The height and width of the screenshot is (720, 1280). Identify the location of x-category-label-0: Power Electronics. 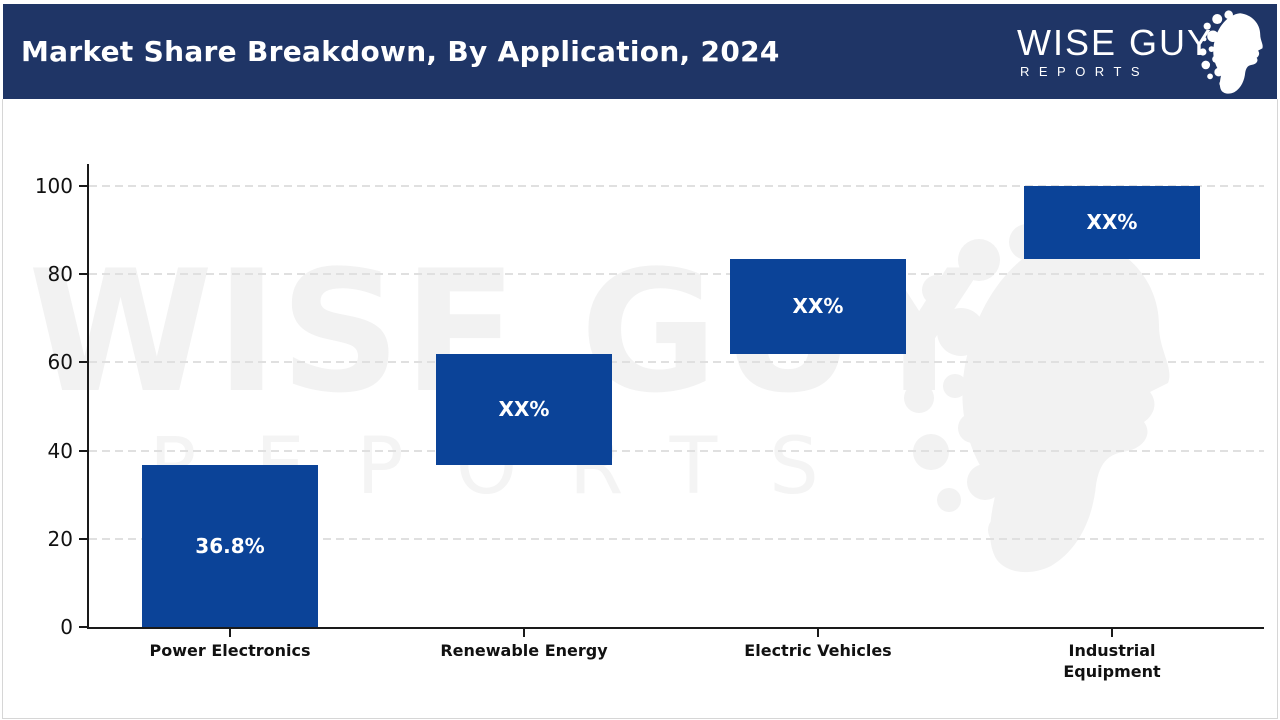
(230, 650).